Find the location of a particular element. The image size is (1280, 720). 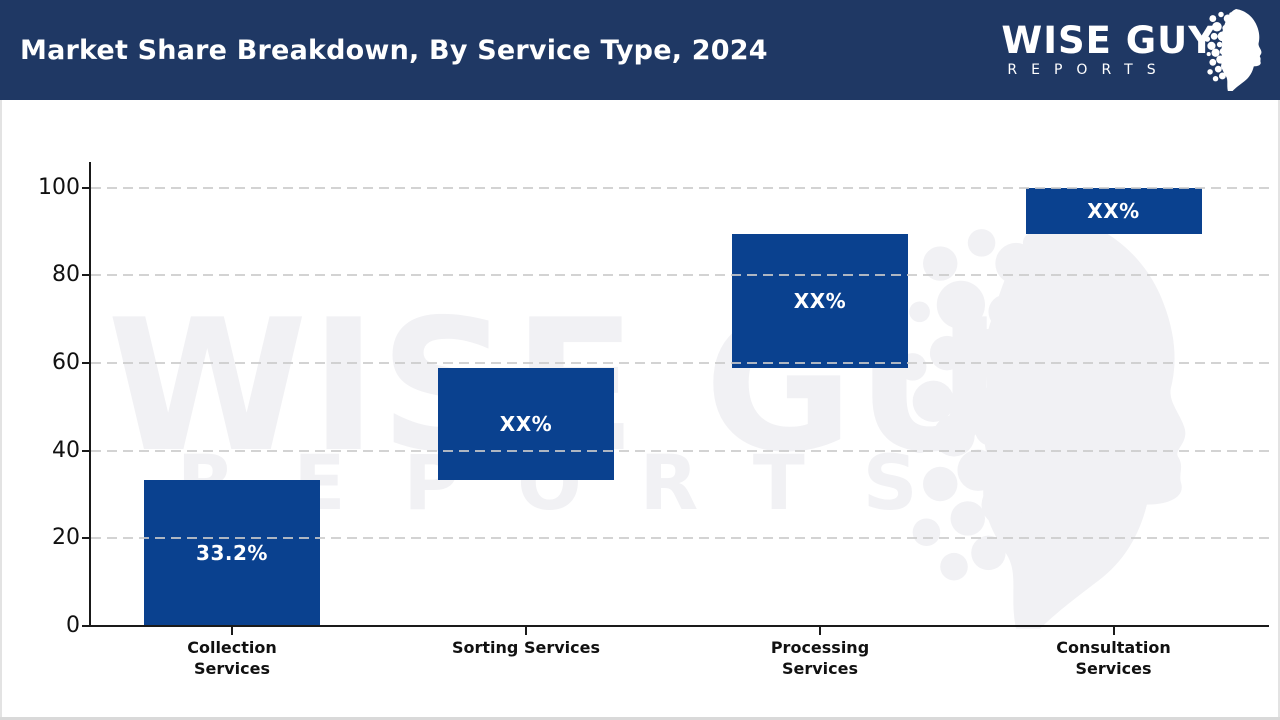

y-tick-label-40: 40 is located at coordinates (66, 450).